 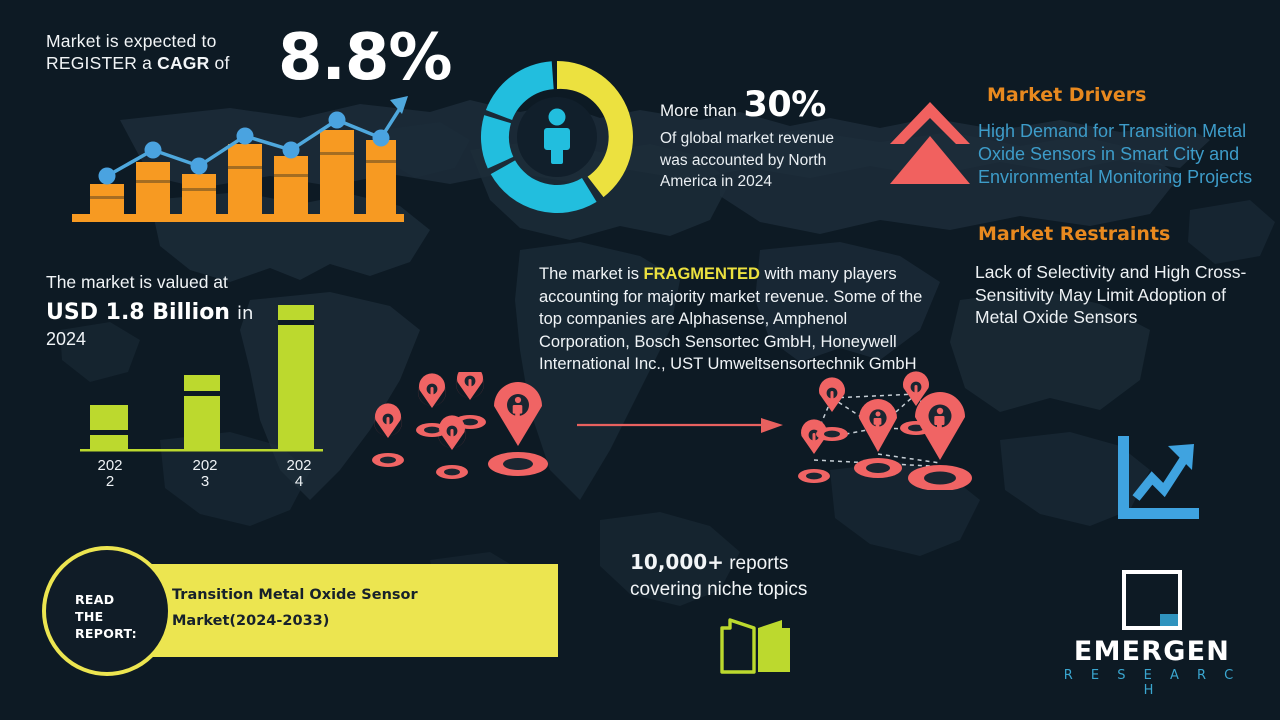 What do you see at coordinates (243, 175) in the screenshot?
I see `chart-bar-notches` at bounding box center [243, 175].